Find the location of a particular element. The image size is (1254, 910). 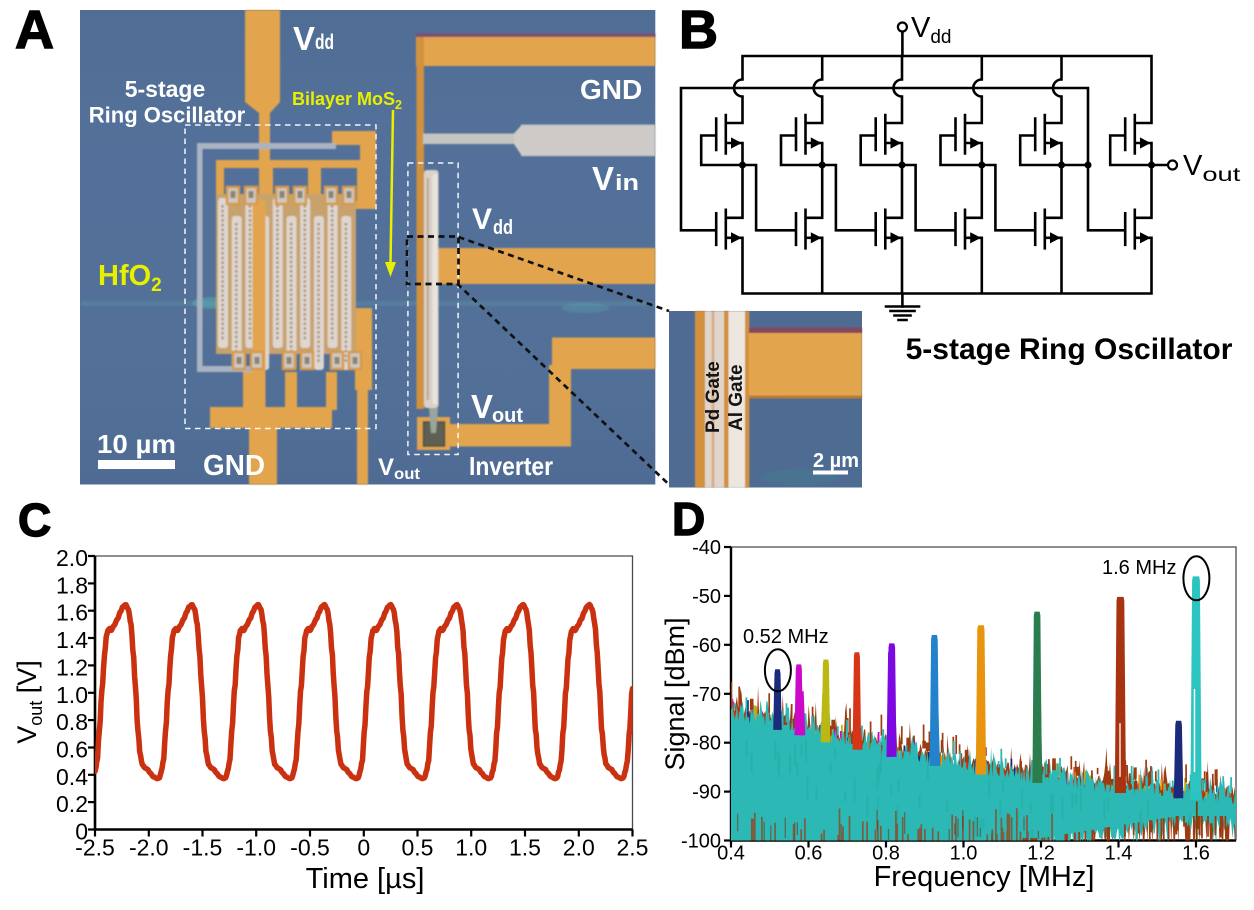

svg-text: 2.5 is located at coordinates (633, 848).